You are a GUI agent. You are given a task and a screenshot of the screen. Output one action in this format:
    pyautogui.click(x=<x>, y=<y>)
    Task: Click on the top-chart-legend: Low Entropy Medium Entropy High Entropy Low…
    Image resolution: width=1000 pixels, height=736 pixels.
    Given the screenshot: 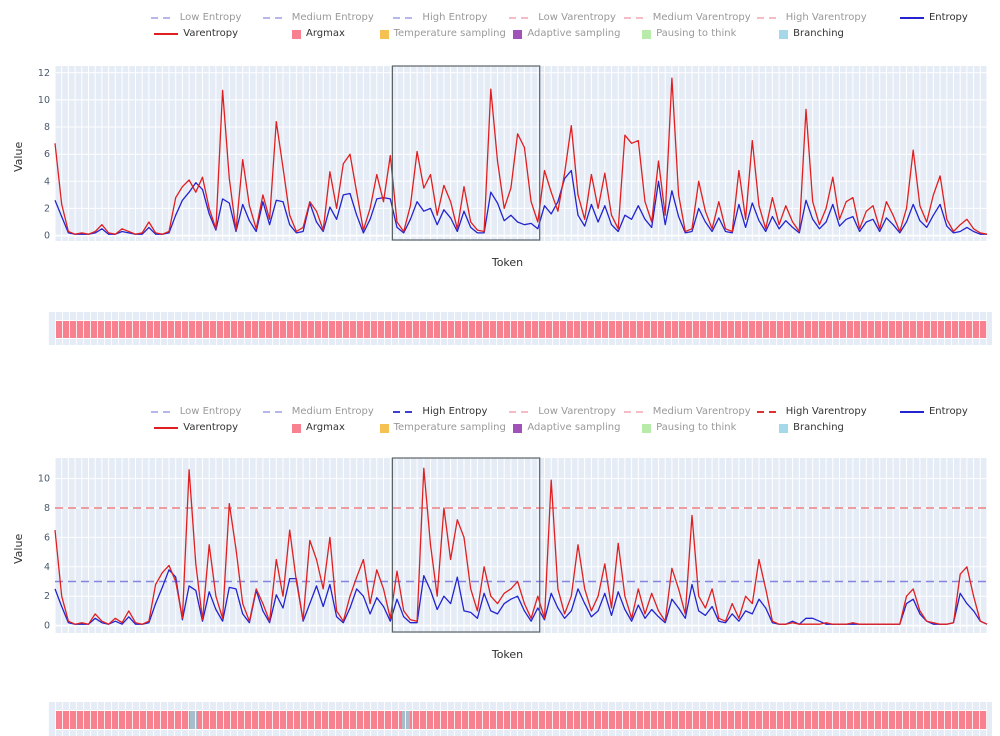 What is the action you would take?
    pyautogui.click(x=565, y=26)
    